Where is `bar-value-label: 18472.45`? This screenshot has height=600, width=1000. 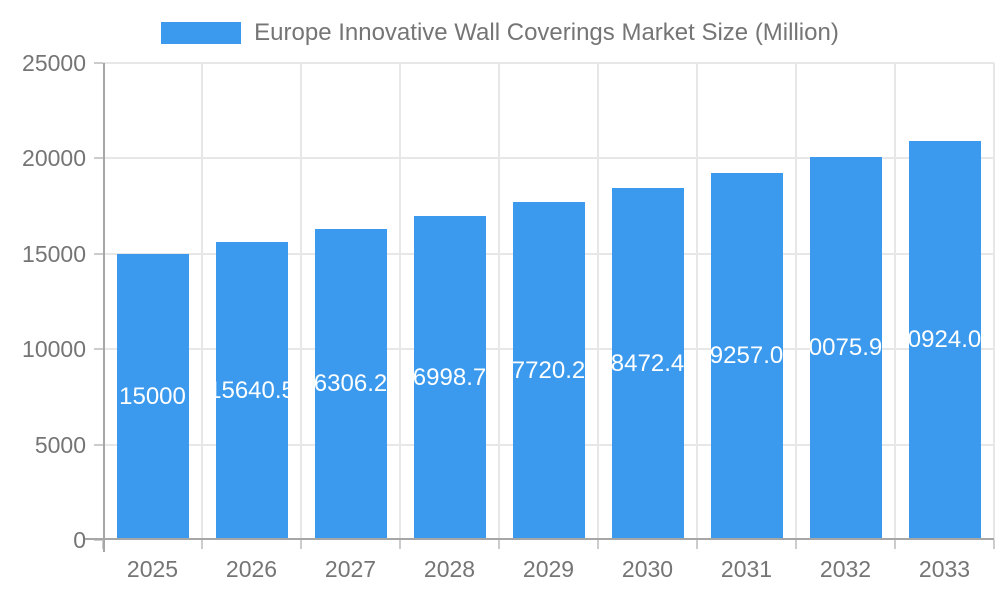 bar-value-label: 18472.45 is located at coordinates (647, 363).